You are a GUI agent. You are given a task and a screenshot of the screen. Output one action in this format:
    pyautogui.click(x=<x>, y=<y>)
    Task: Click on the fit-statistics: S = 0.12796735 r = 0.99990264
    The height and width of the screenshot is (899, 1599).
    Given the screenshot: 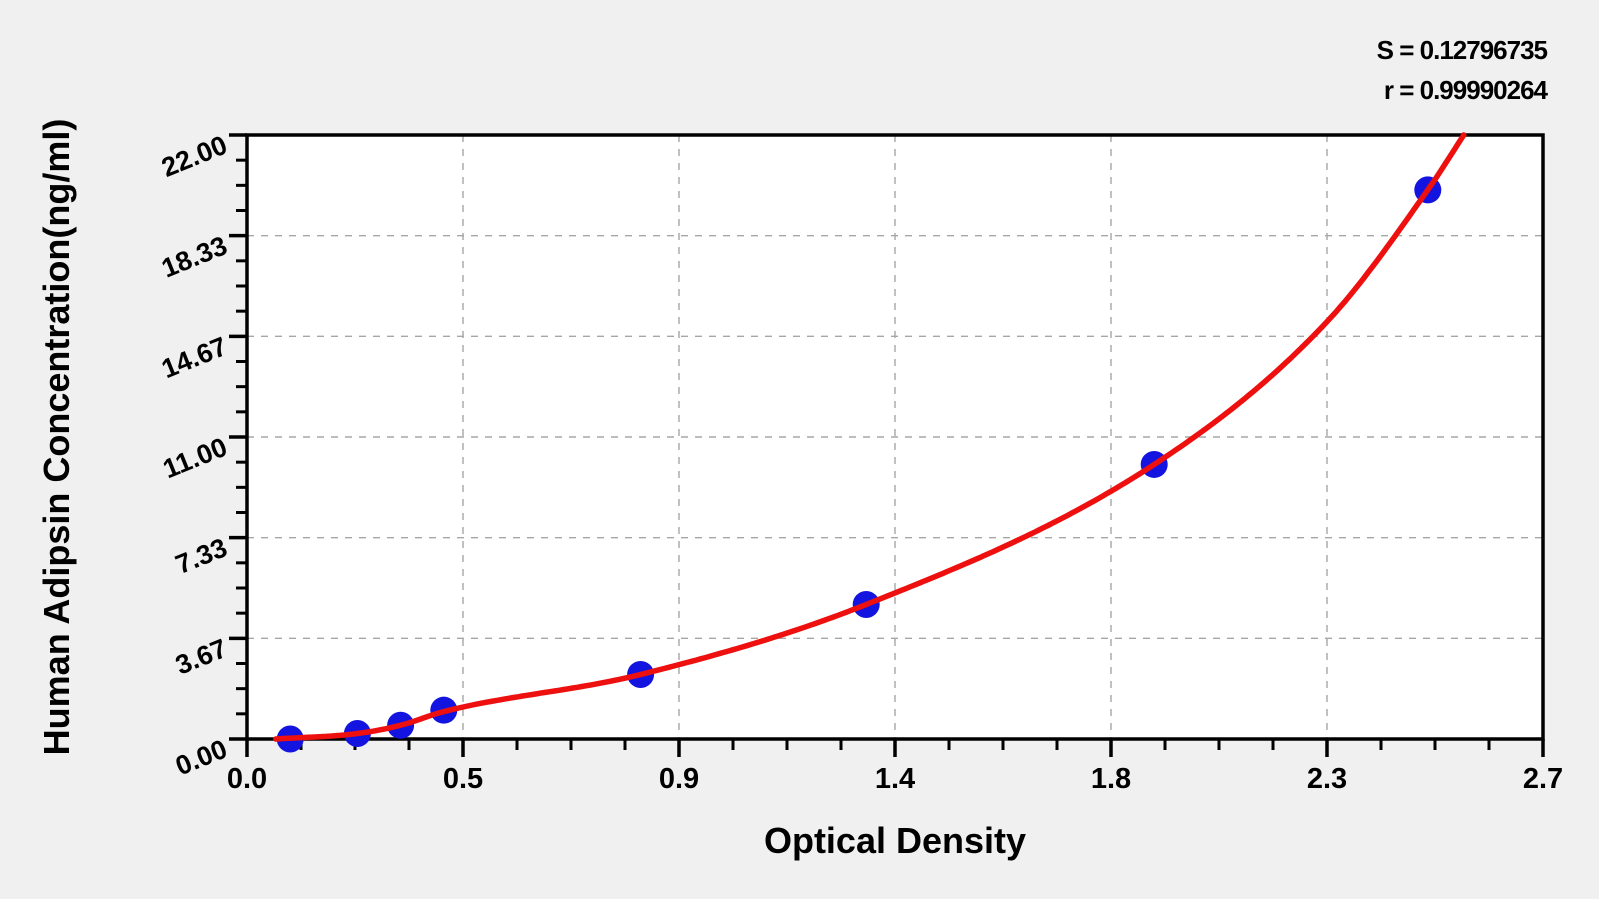 What is the action you would take?
    pyautogui.click(x=1462, y=70)
    